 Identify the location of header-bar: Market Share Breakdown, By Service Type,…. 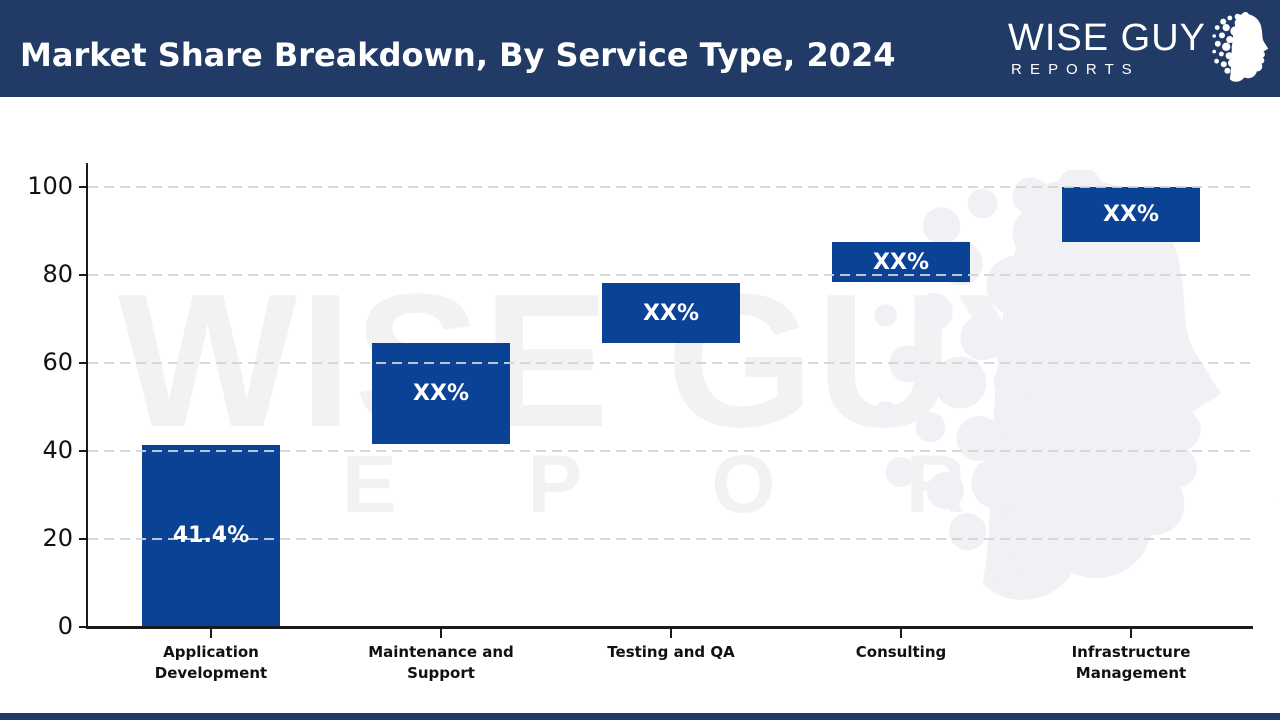
(640, 48).